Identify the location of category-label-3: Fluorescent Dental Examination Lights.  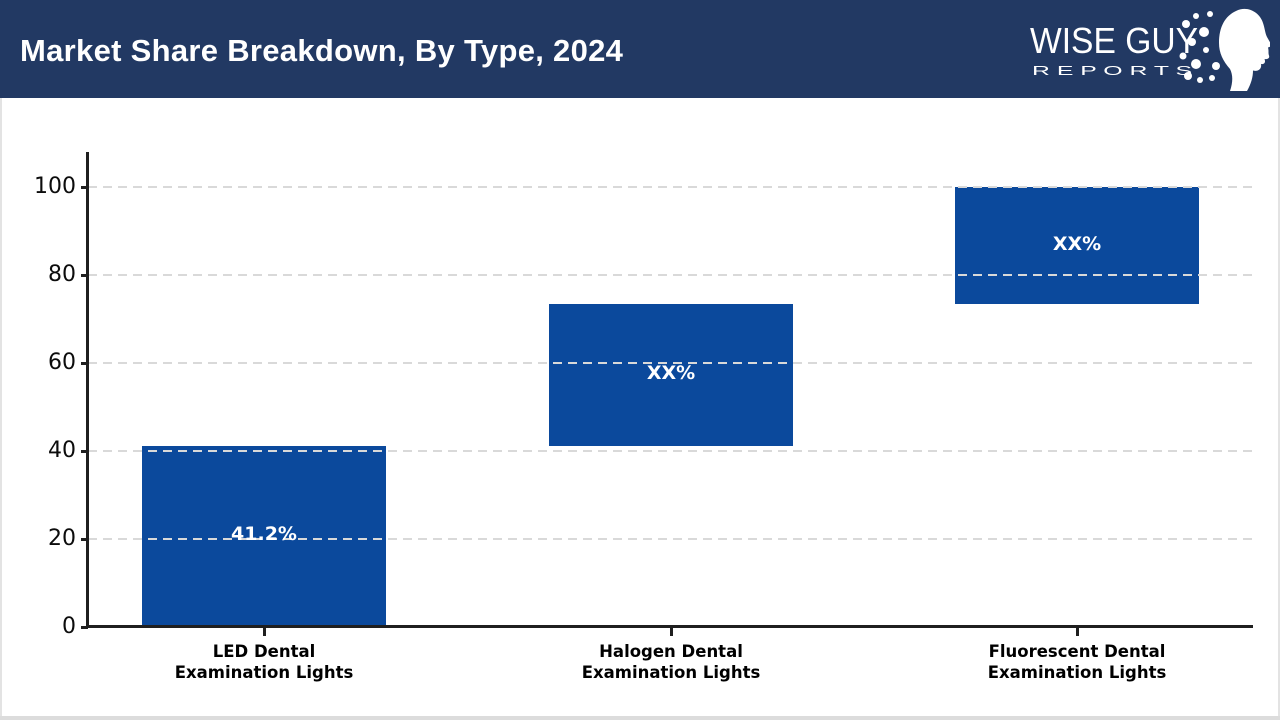
(1077, 662).